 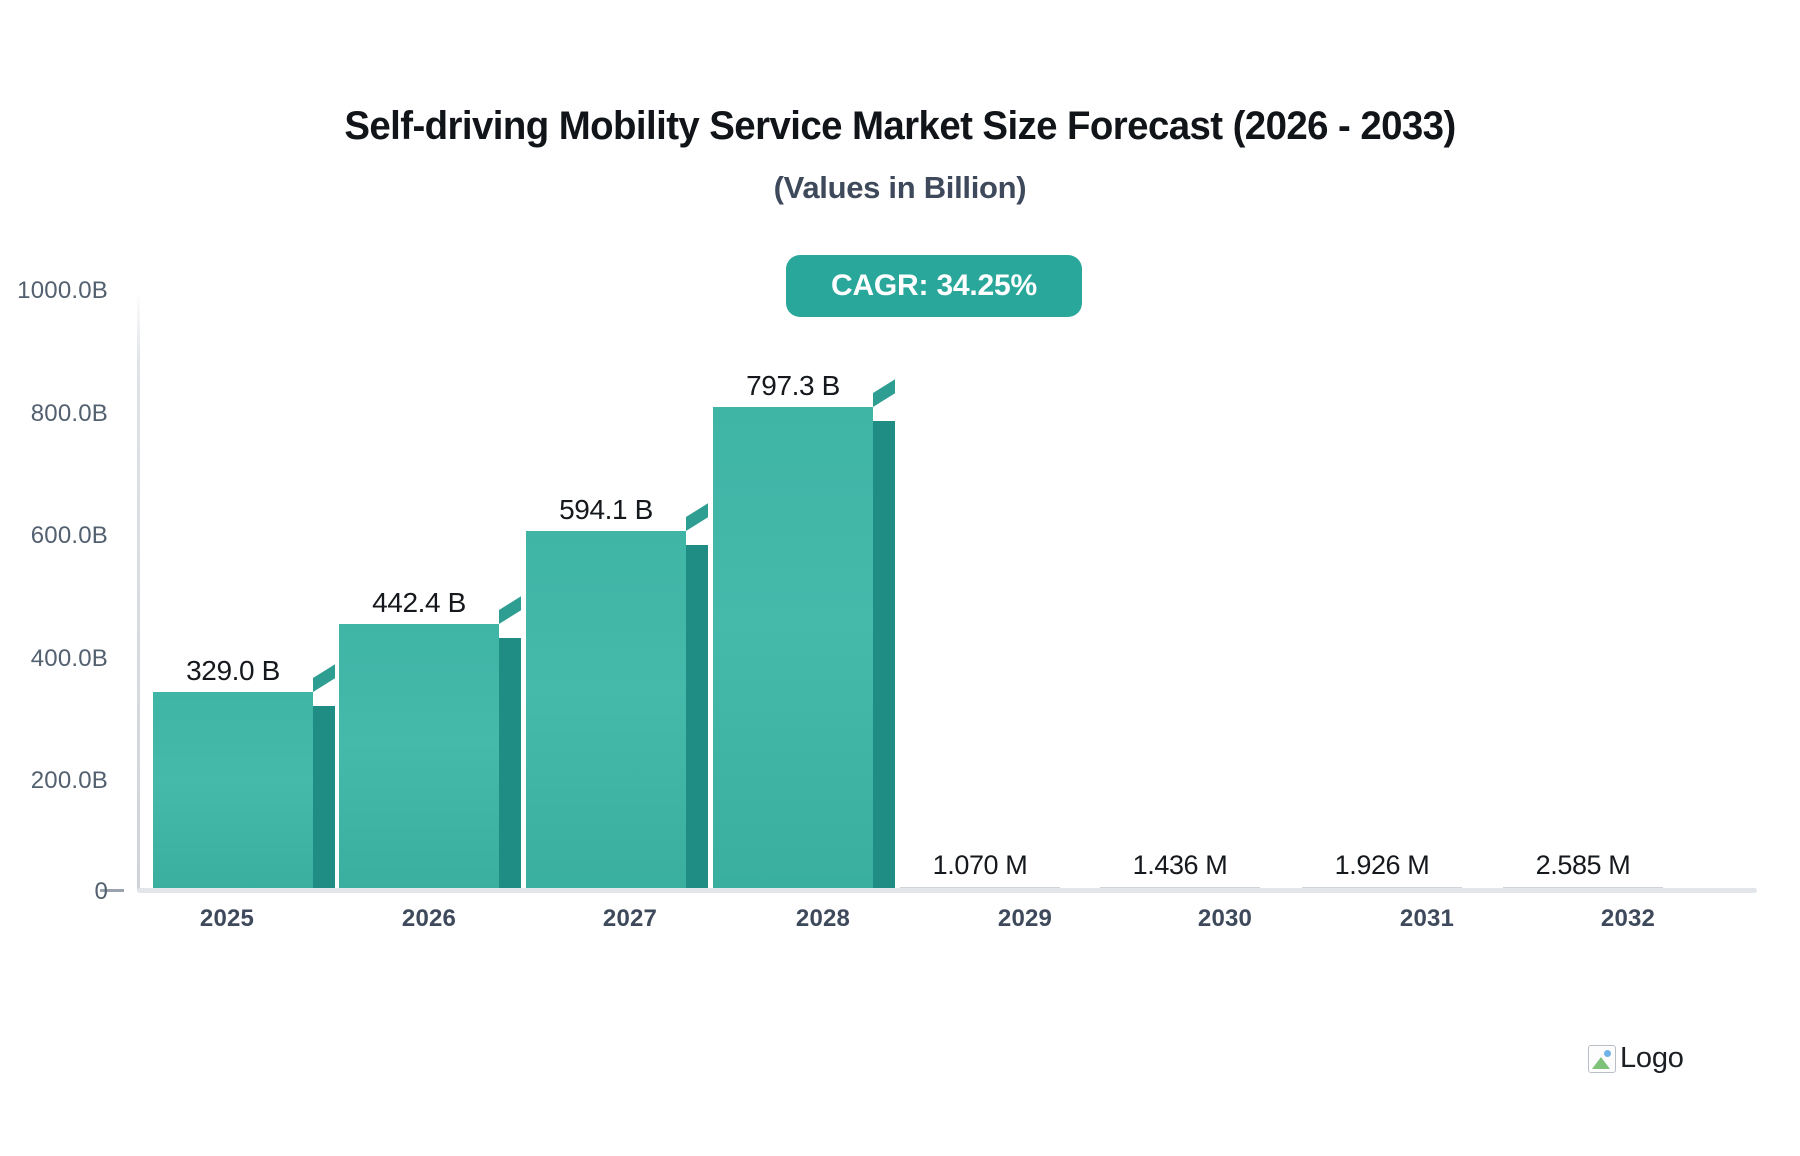 What do you see at coordinates (1180, 865) in the screenshot?
I see `bar-value-label: 1.436 M` at bounding box center [1180, 865].